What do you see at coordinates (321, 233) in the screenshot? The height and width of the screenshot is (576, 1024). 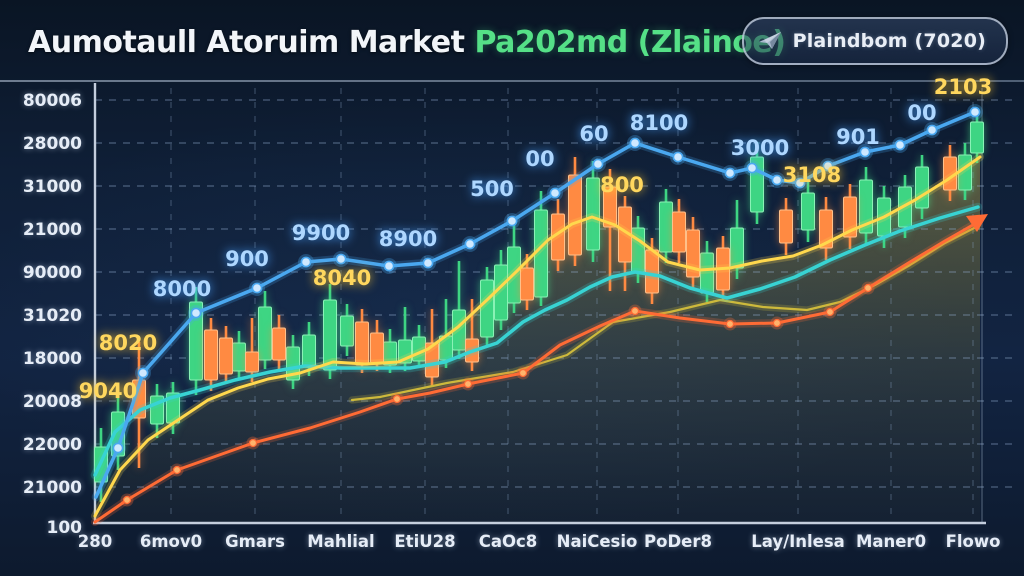 I see `data-label: 9900` at bounding box center [321, 233].